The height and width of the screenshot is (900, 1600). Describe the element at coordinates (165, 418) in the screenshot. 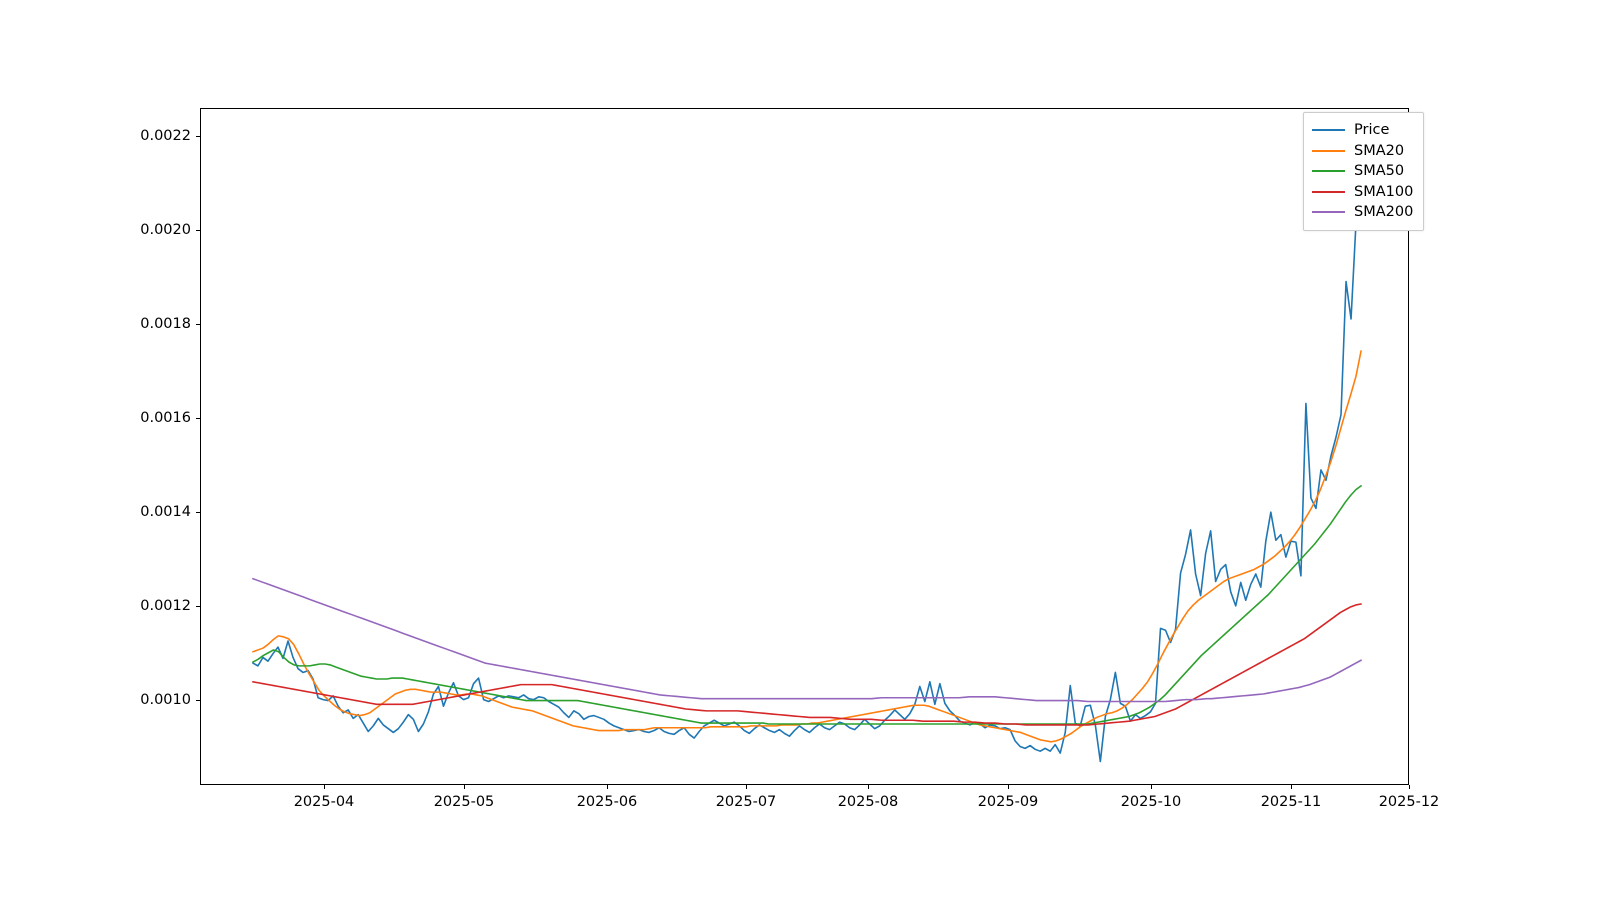

I see `y-tick-label: 0.0016` at that location.